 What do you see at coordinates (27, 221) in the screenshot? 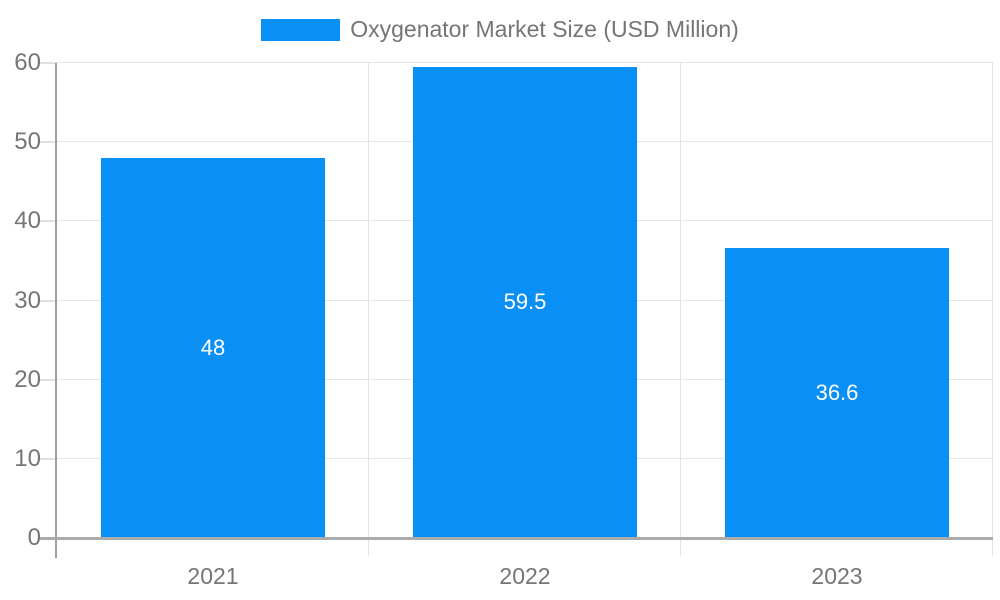
I see `y-tick-label: 40` at bounding box center [27, 221].